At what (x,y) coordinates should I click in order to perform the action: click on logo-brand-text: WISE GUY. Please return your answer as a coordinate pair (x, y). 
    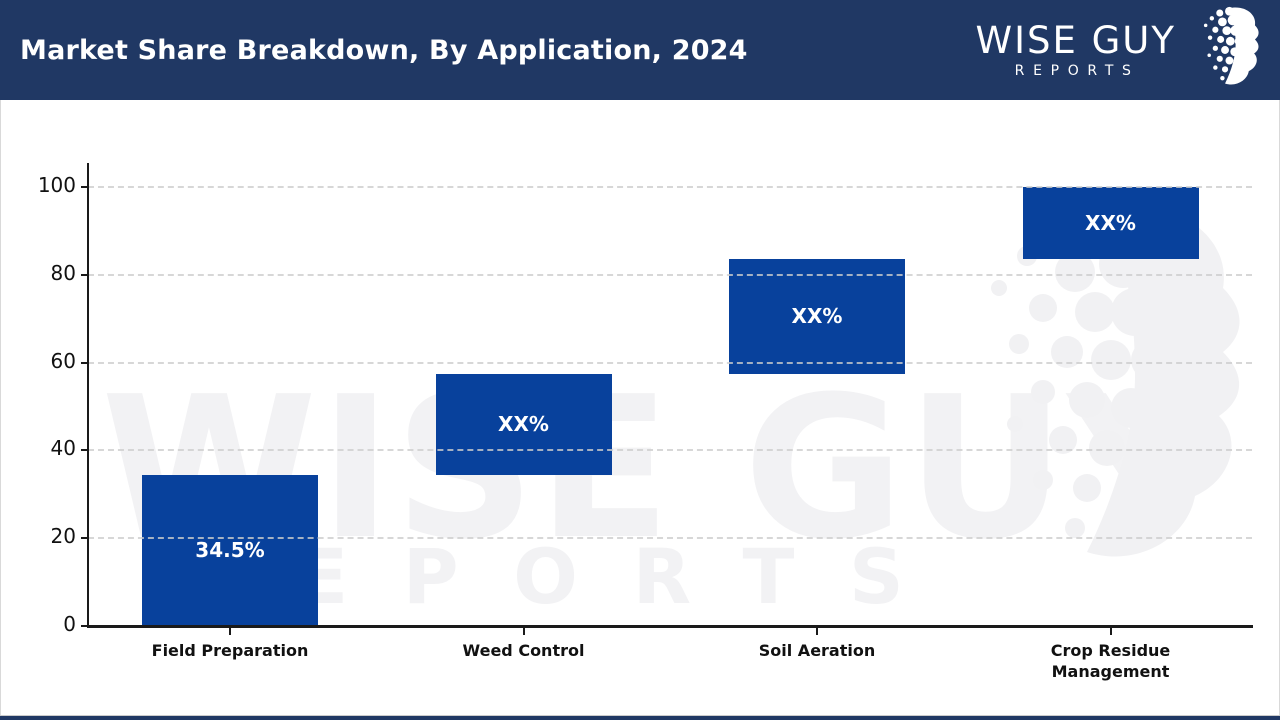
    Looking at the image, I should click on (1075, 40).